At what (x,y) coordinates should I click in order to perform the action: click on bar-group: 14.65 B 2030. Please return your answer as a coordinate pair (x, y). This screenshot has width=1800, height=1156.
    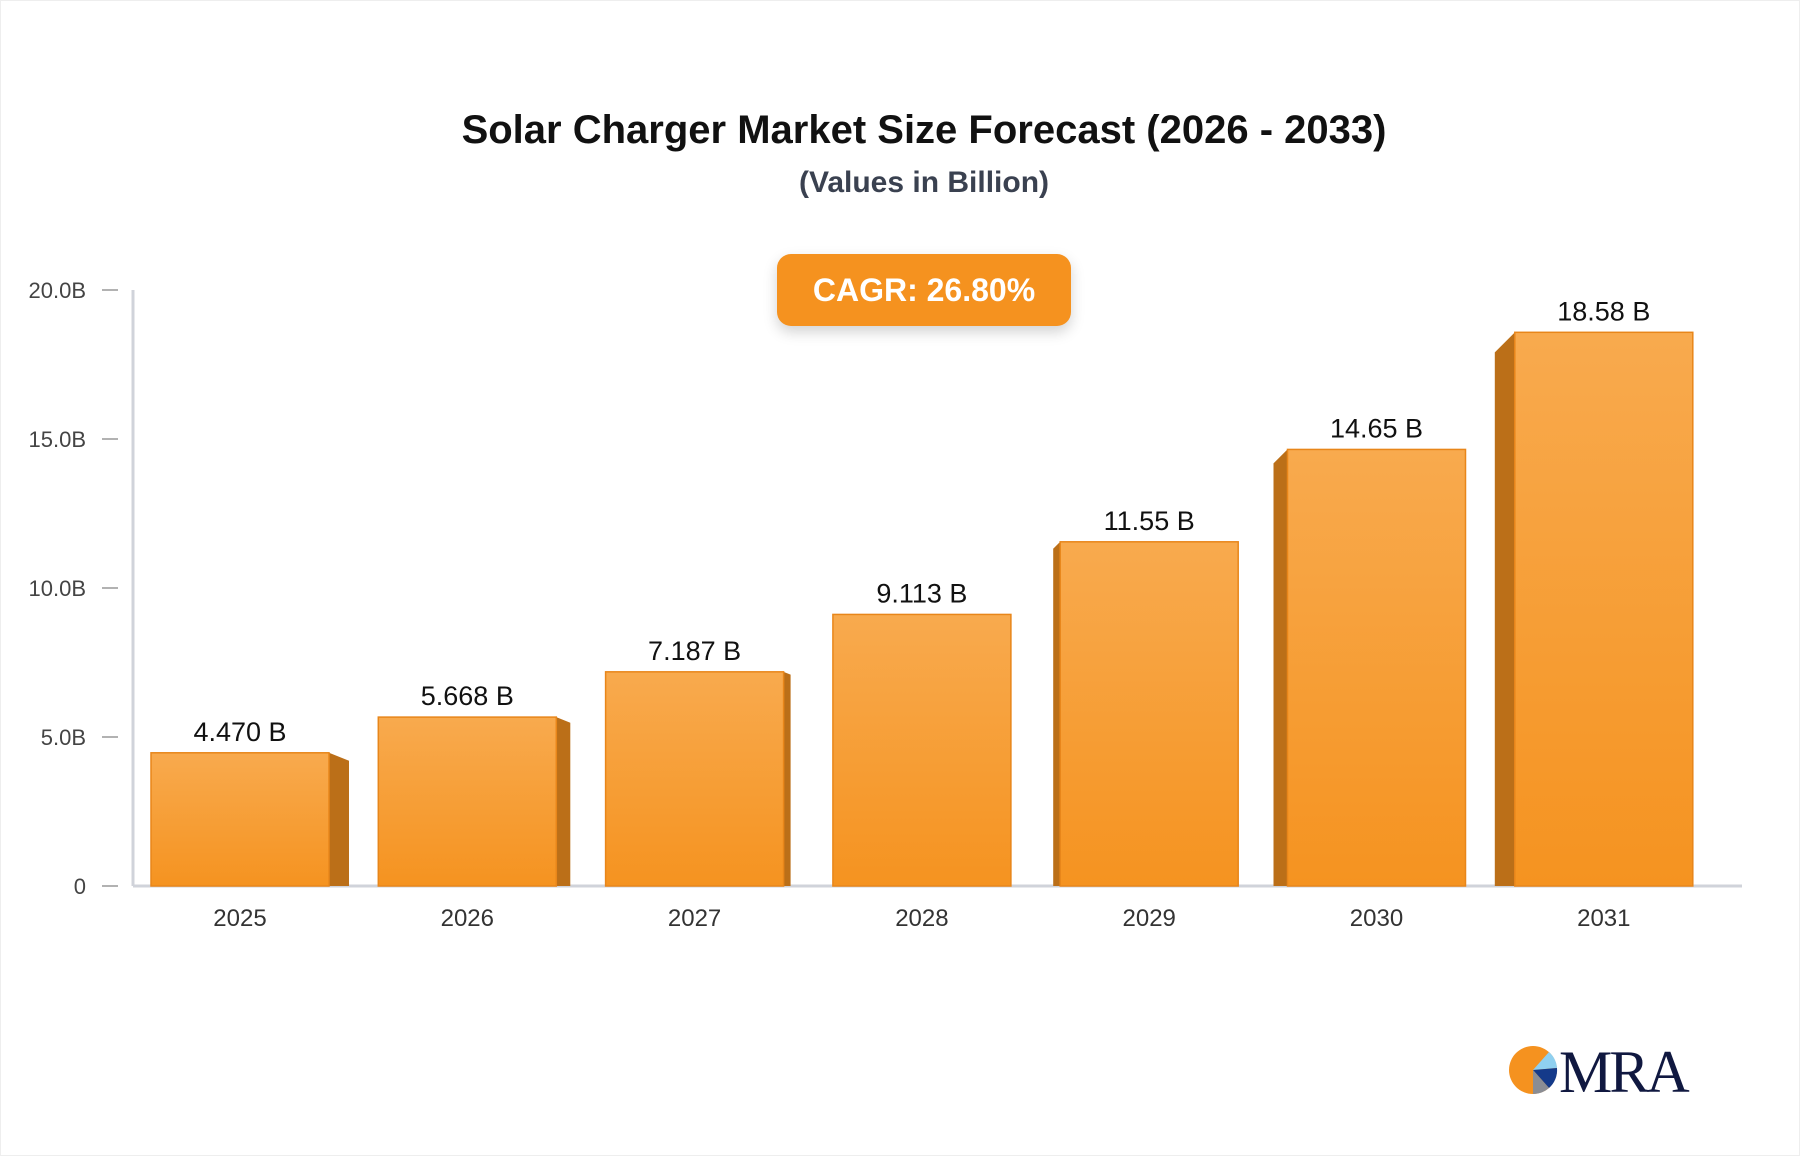
    Looking at the image, I should click on (1370, 672).